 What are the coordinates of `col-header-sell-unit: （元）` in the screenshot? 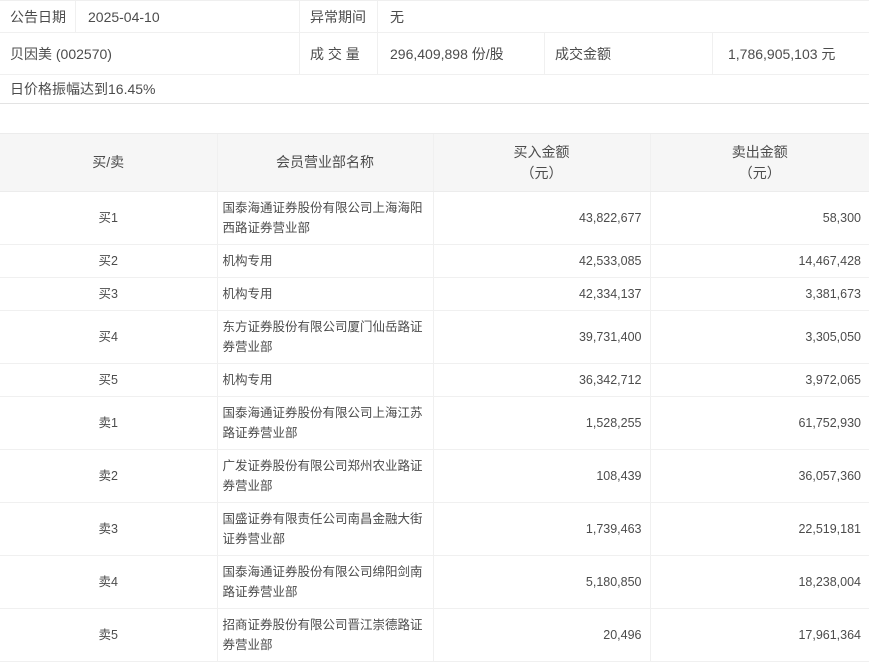 It's located at (759, 172).